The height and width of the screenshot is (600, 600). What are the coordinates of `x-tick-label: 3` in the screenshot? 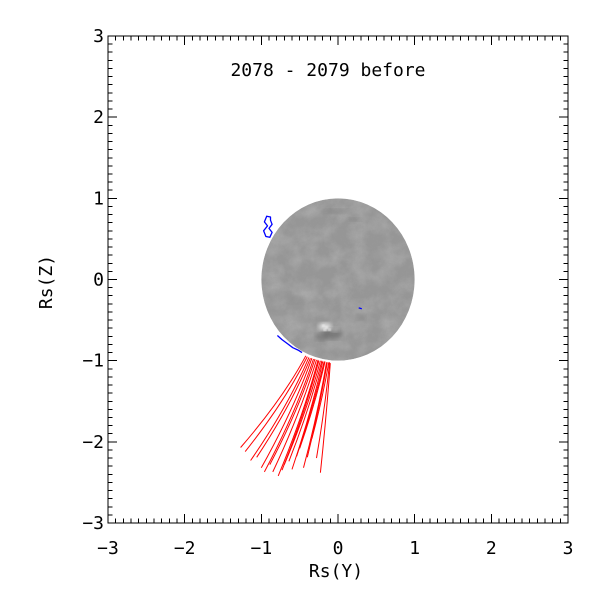 It's located at (568, 548).